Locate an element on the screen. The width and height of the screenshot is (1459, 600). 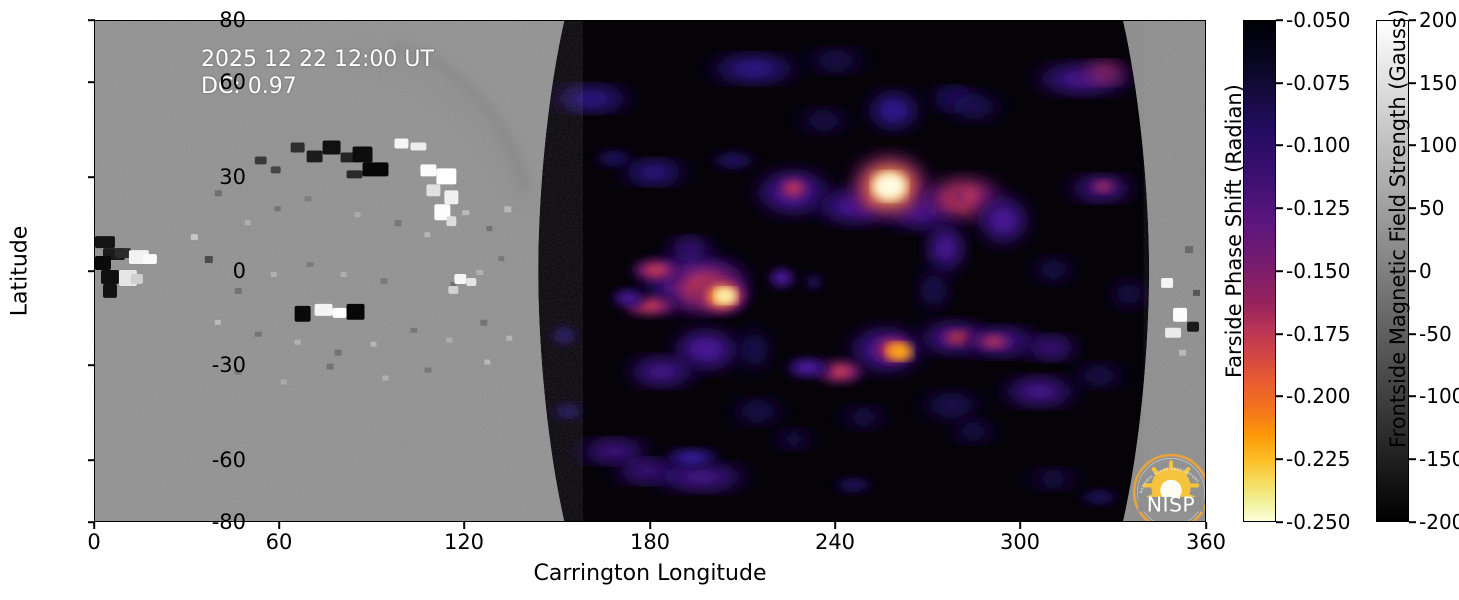
cb-tick-label: 200 is located at coordinates (1438, 20).